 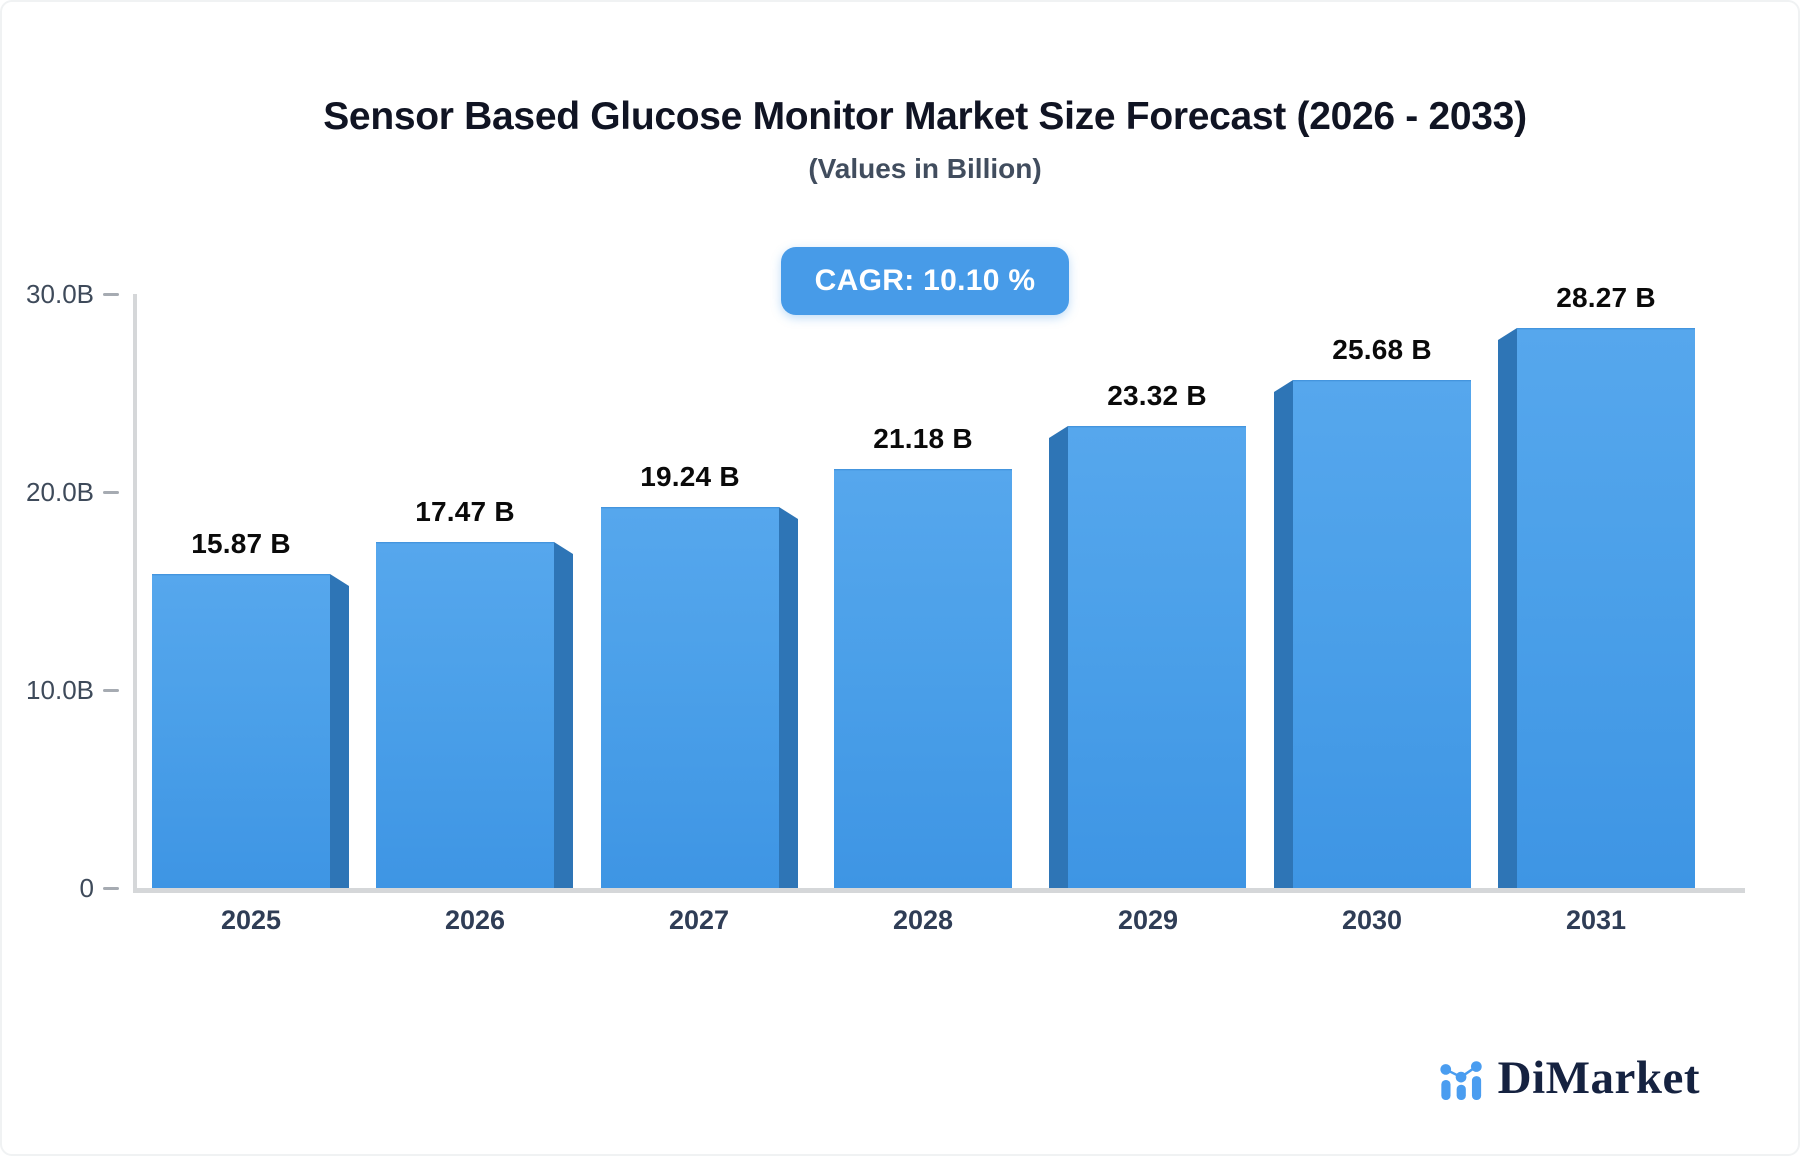 I want to click on bar-2027: 19.24 B, so click(x=699, y=674).